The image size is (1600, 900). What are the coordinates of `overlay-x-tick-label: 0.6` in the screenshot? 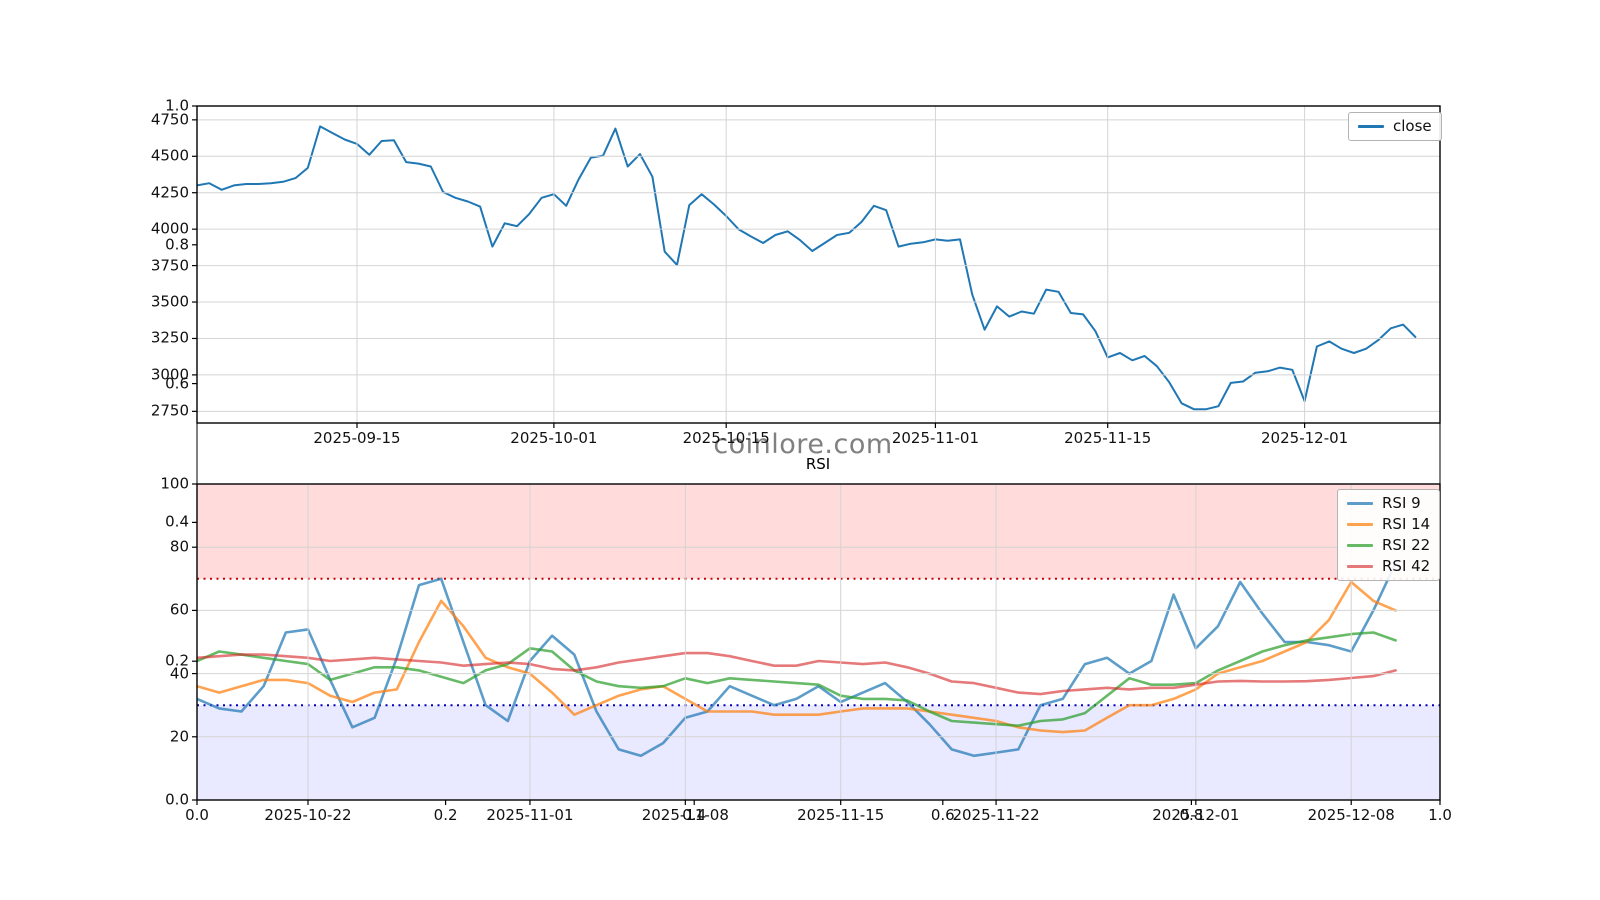 It's located at (942, 815).